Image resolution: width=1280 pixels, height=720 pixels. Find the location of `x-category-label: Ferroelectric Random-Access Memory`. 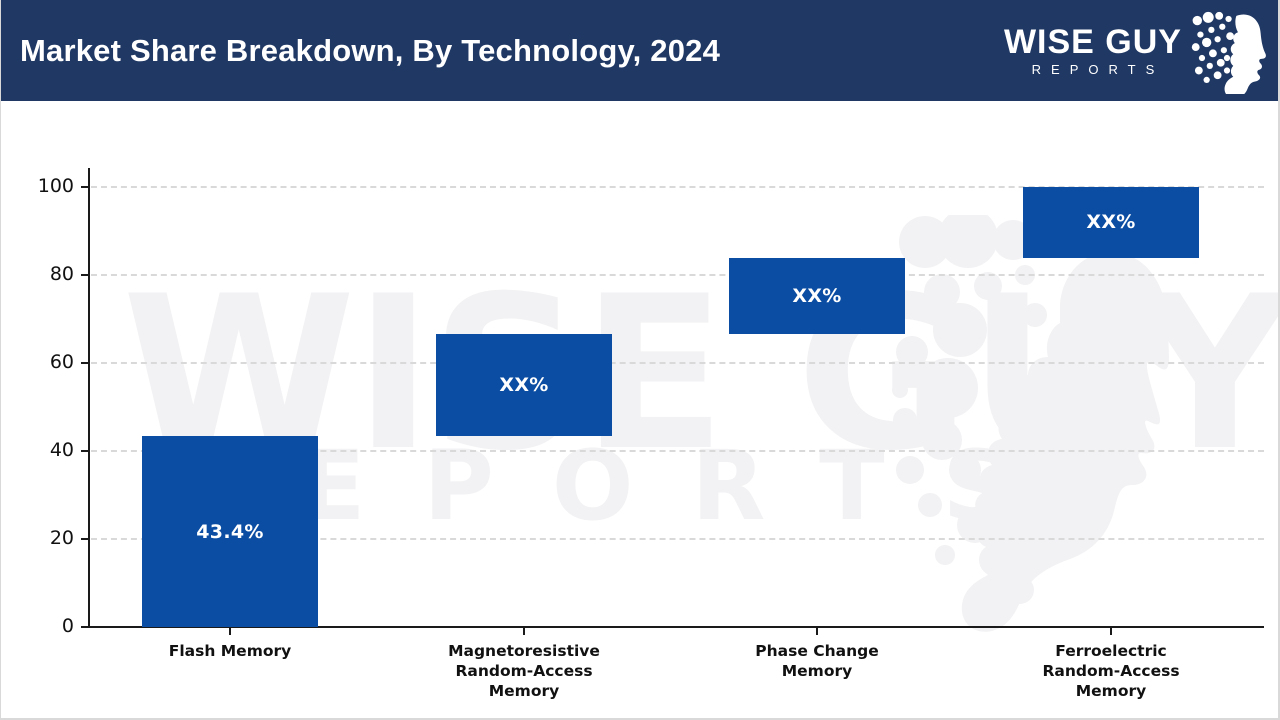

x-category-label: Ferroelectric Random-Access Memory is located at coordinates (1111, 671).